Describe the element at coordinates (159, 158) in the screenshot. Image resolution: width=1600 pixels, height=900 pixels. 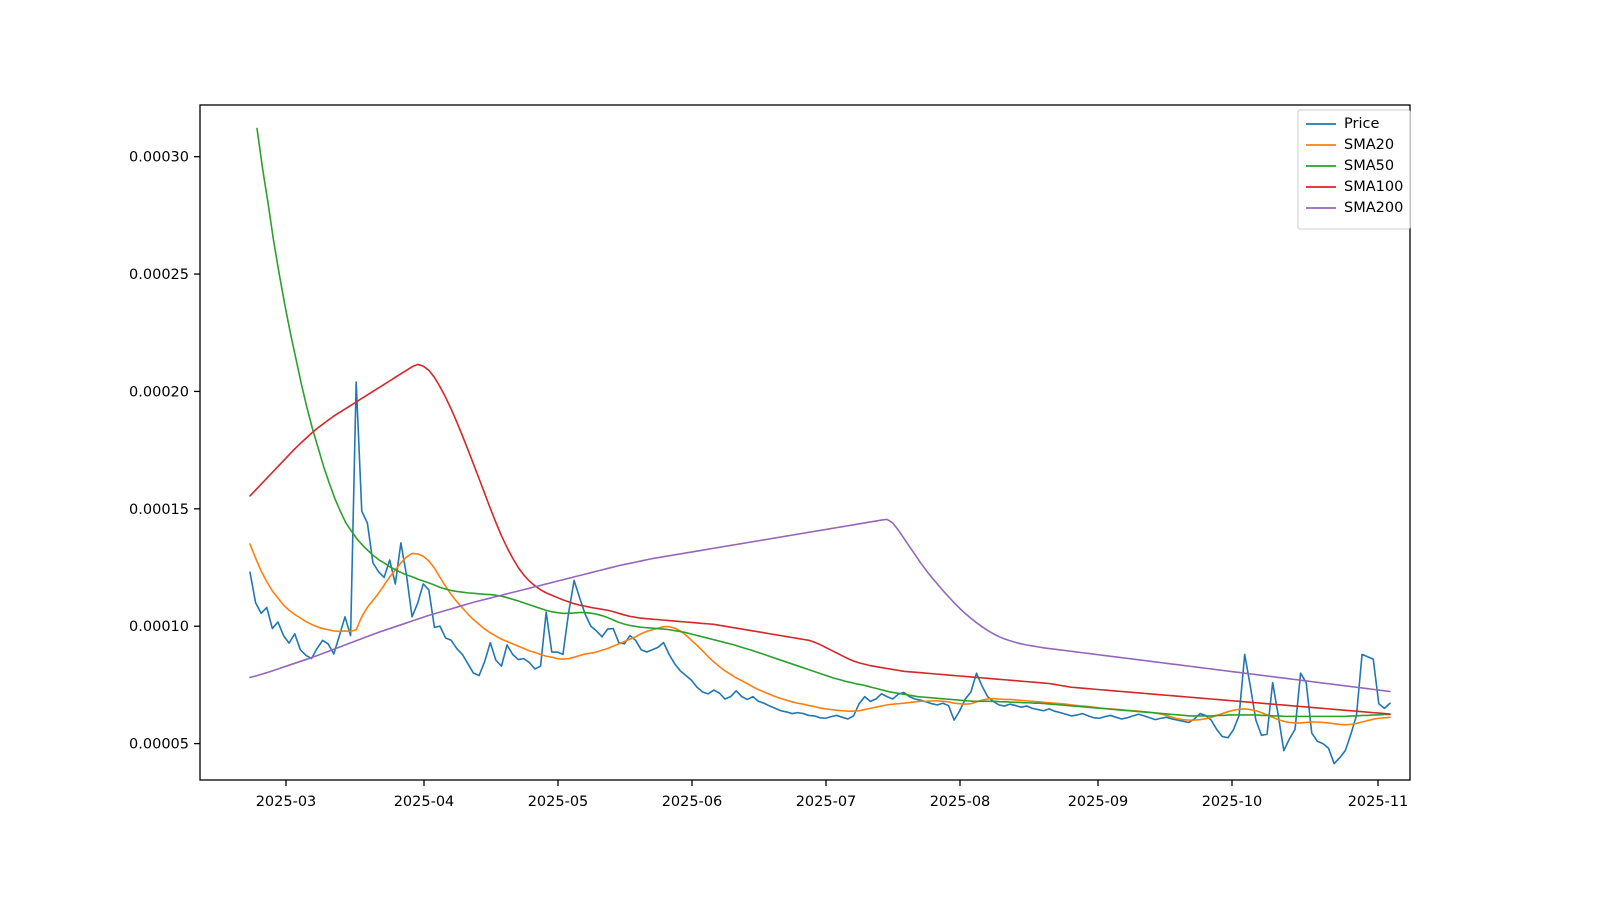
I see `y-tick-label: 0.00030` at that location.